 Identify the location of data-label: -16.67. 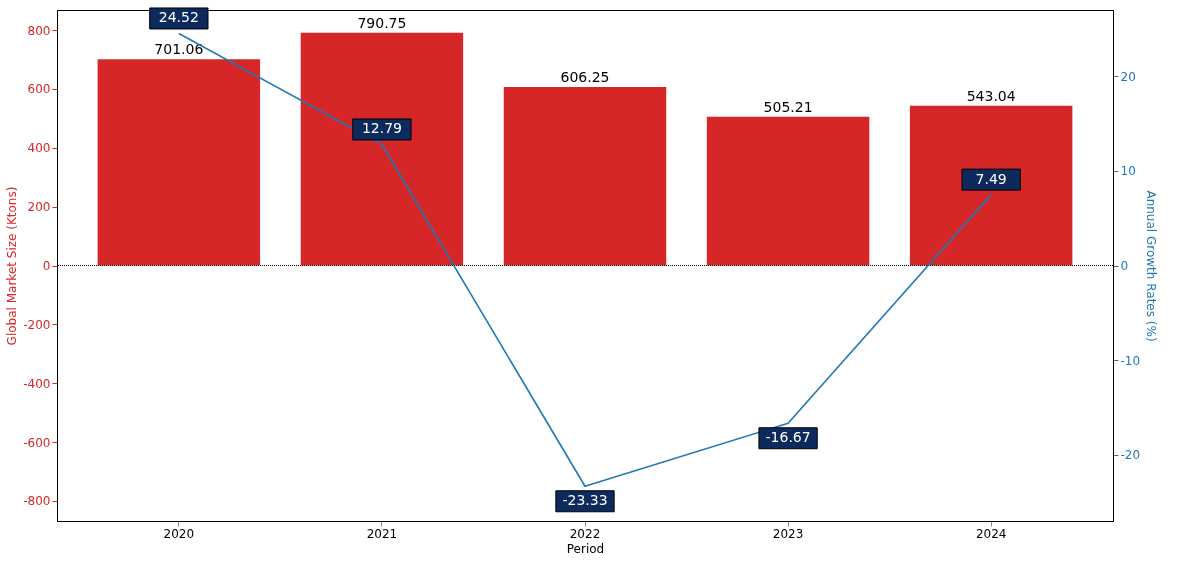
(788, 437).